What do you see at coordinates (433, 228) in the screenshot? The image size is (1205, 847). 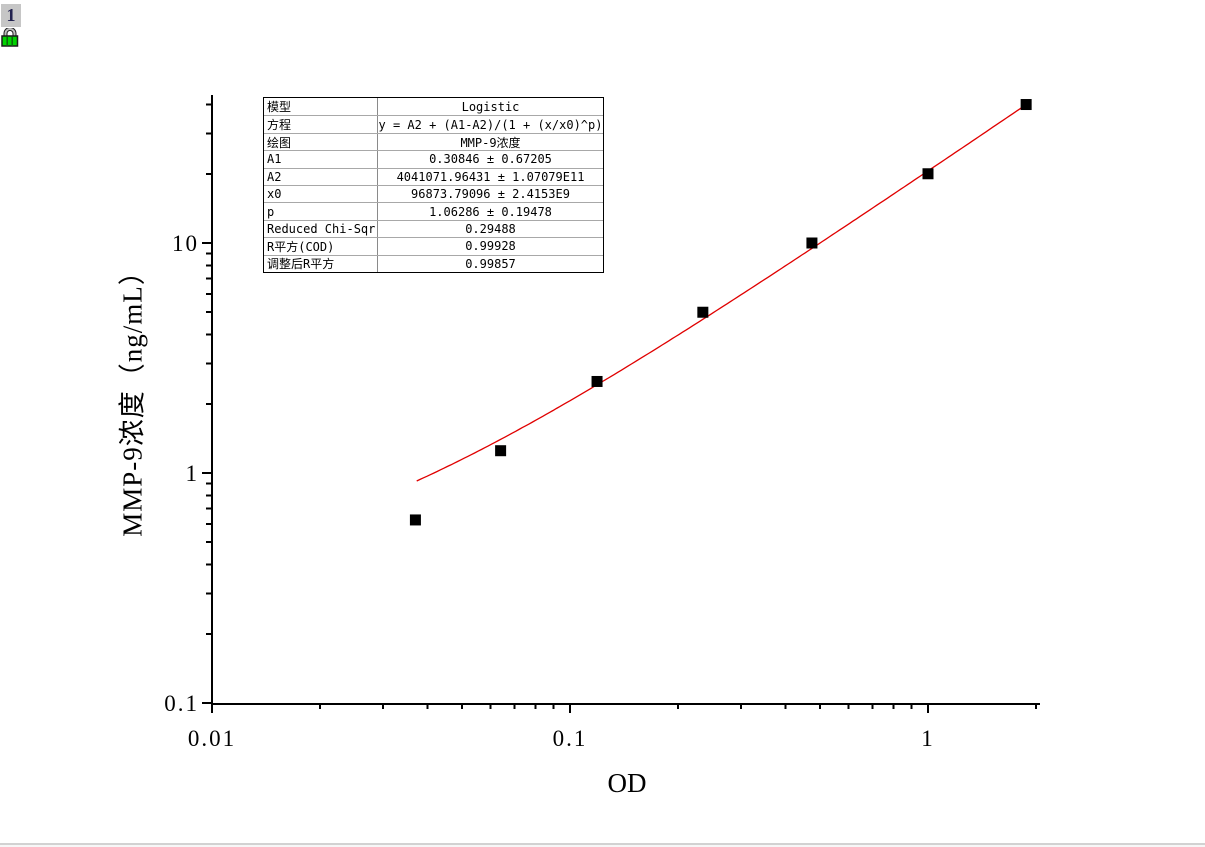 I see `fit-table-row: Reduced Chi-Sqr 0.29488` at bounding box center [433, 228].